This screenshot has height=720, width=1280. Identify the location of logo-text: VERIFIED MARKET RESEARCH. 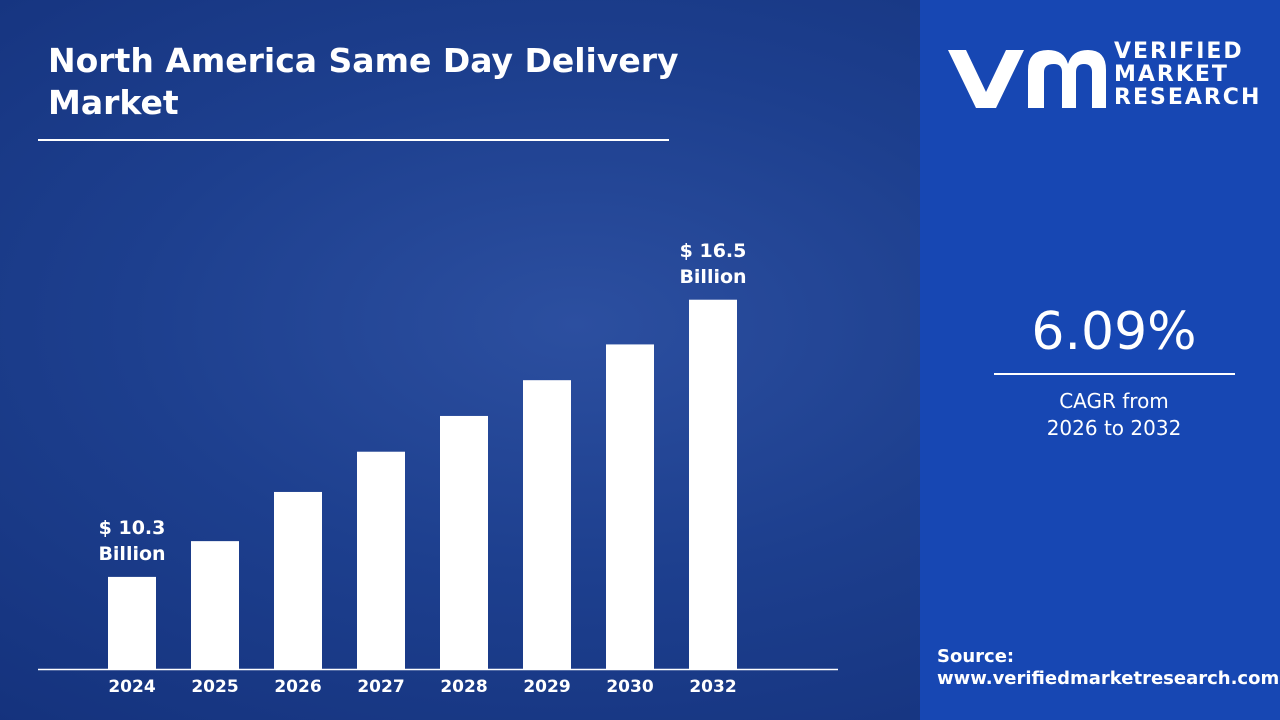
(1187, 74).